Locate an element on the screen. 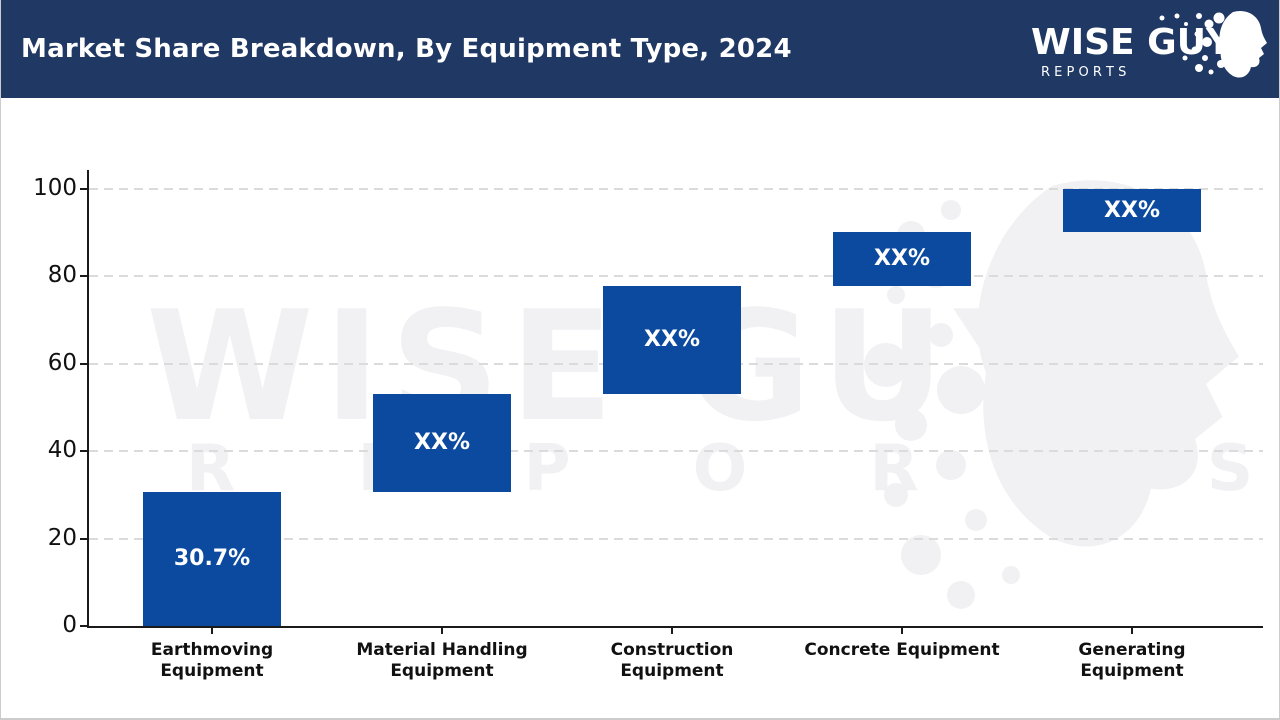 This screenshot has height=720, width=1280. logo-subtext: R E P O R T S is located at coordinates (1083, 72).